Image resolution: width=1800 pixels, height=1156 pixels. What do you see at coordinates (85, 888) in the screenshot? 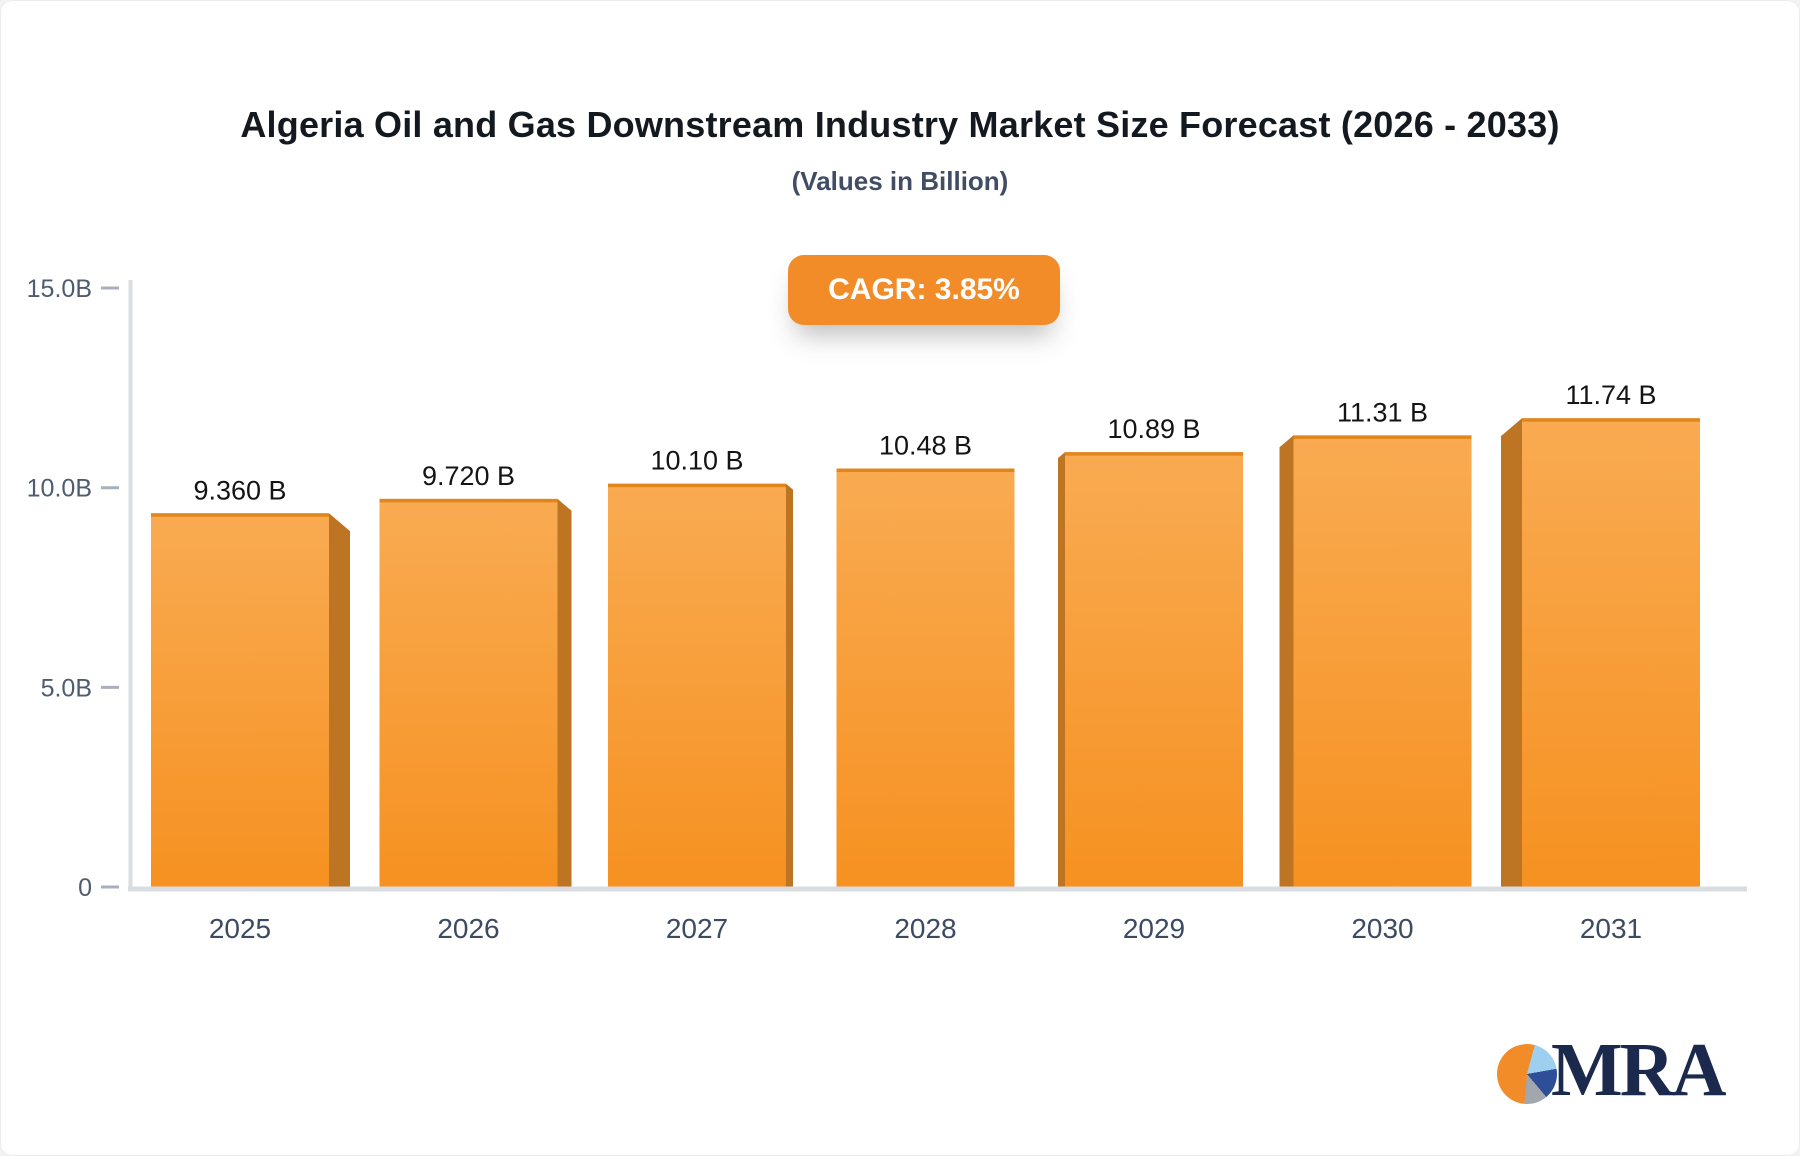
I see `y-tick-label: 0` at bounding box center [85, 888].